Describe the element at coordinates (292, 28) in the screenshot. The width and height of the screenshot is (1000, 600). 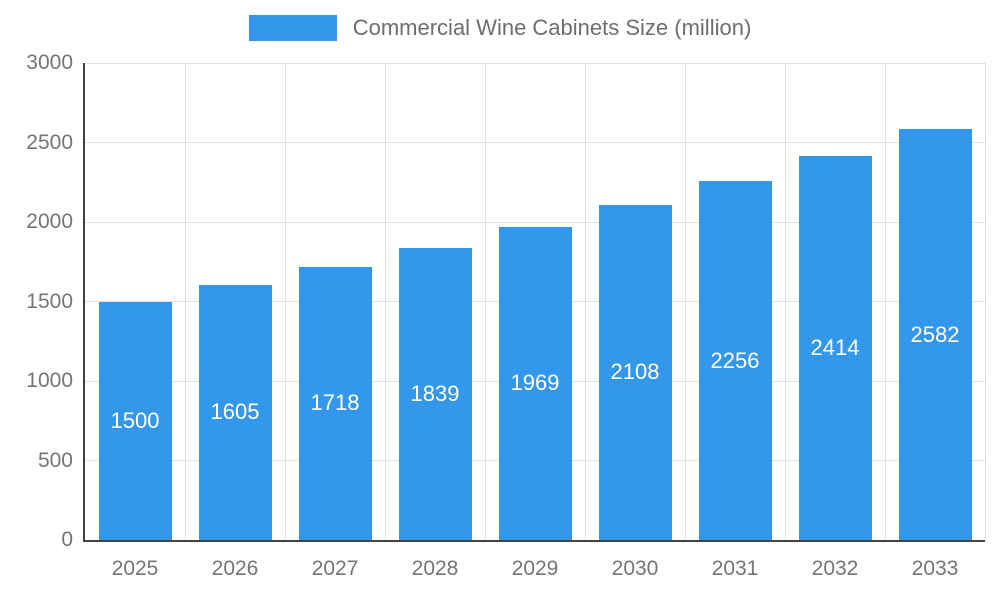
I see `legend-swatch` at that location.